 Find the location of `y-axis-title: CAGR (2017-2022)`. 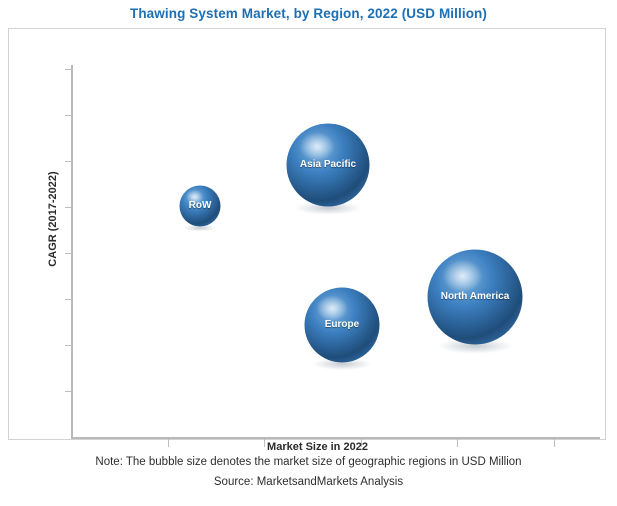

y-axis-title: CAGR (2017-2022) is located at coordinates (53, 219).